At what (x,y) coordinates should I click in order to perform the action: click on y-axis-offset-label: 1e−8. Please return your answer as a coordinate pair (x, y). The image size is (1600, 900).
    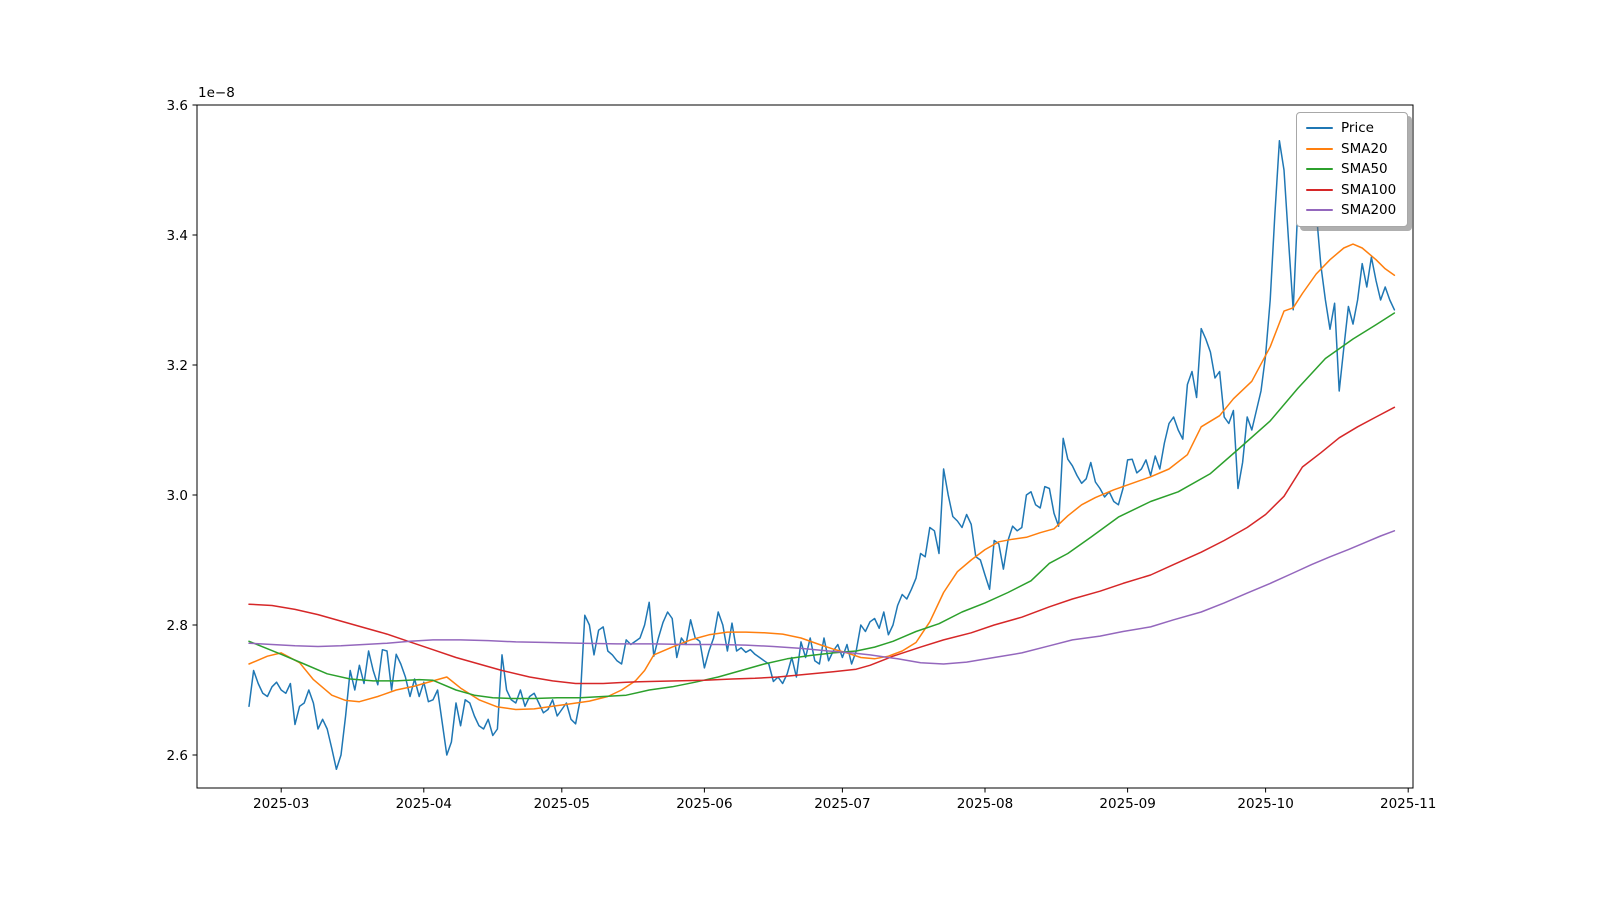
    Looking at the image, I should click on (216, 93).